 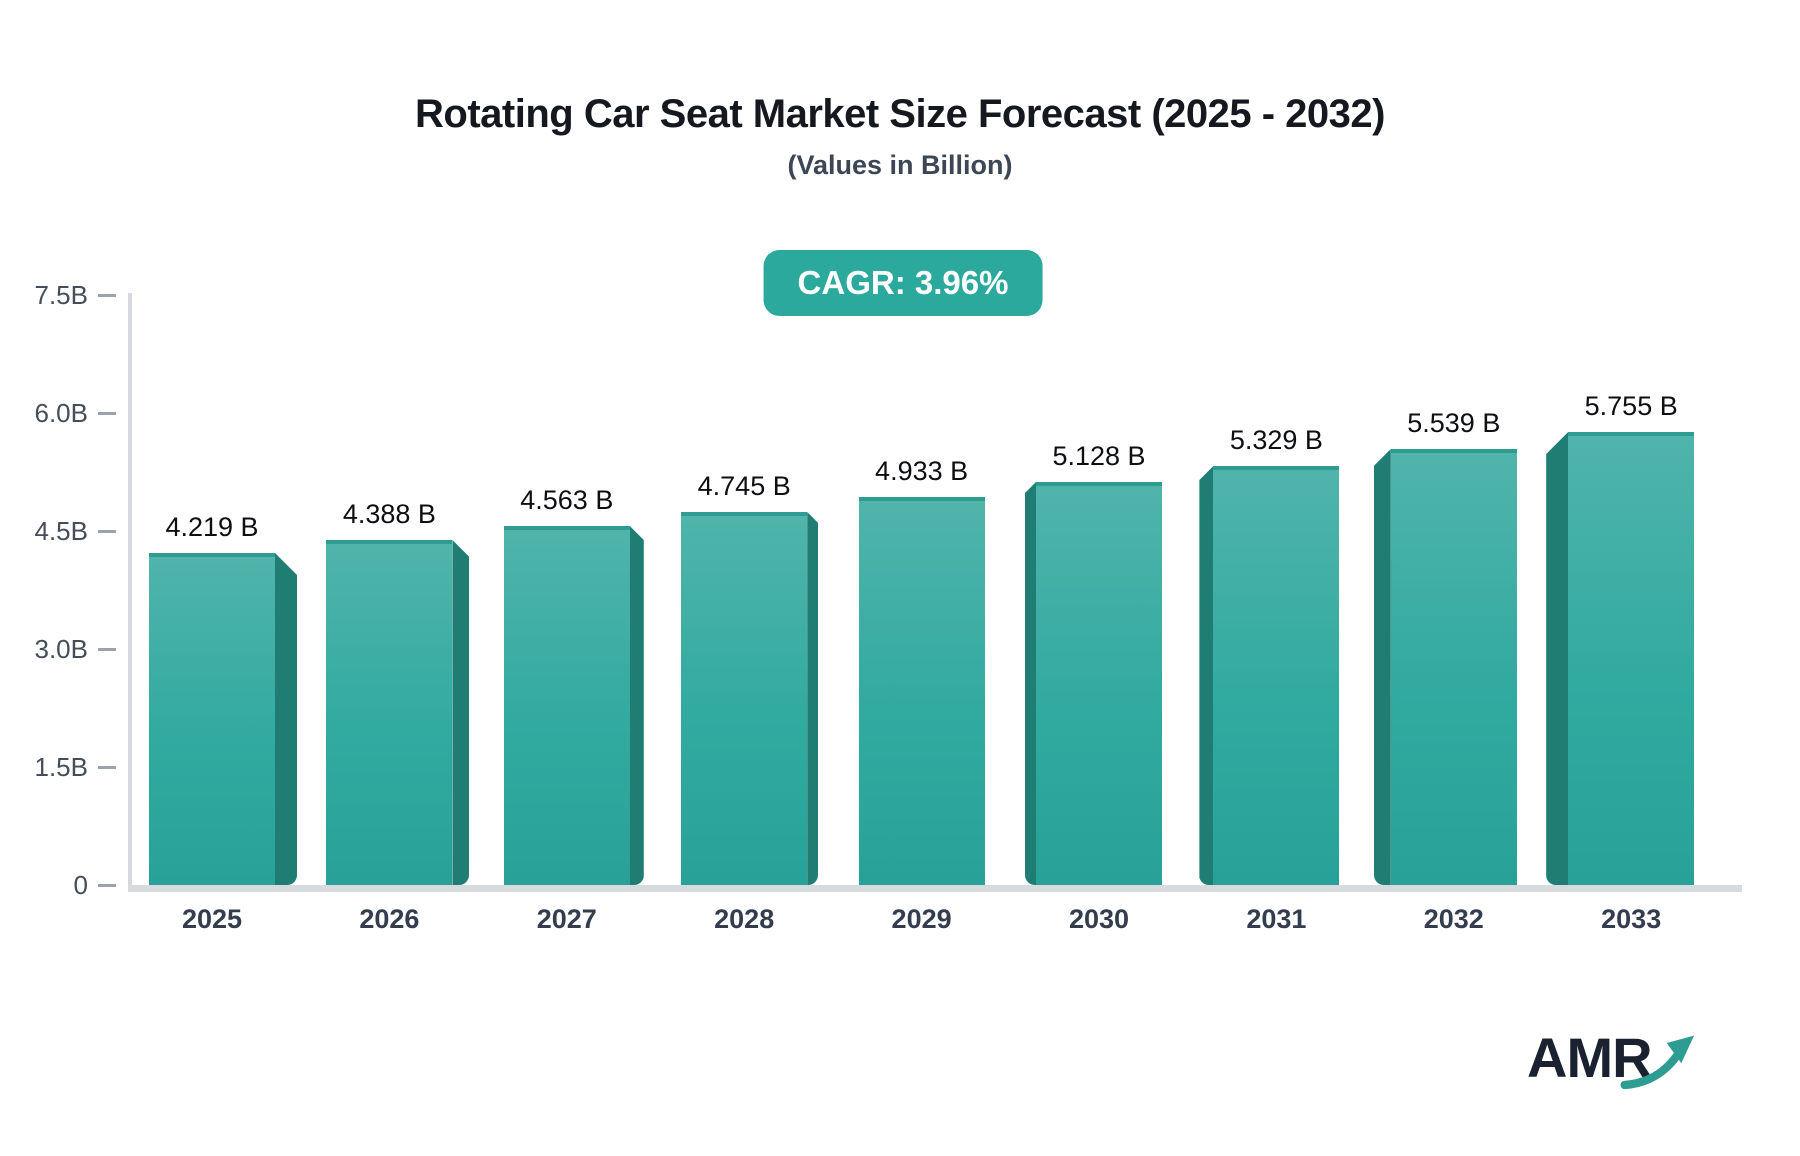 I want to click on x-axis-label-2025: 2025, so click(x=212, y=919).